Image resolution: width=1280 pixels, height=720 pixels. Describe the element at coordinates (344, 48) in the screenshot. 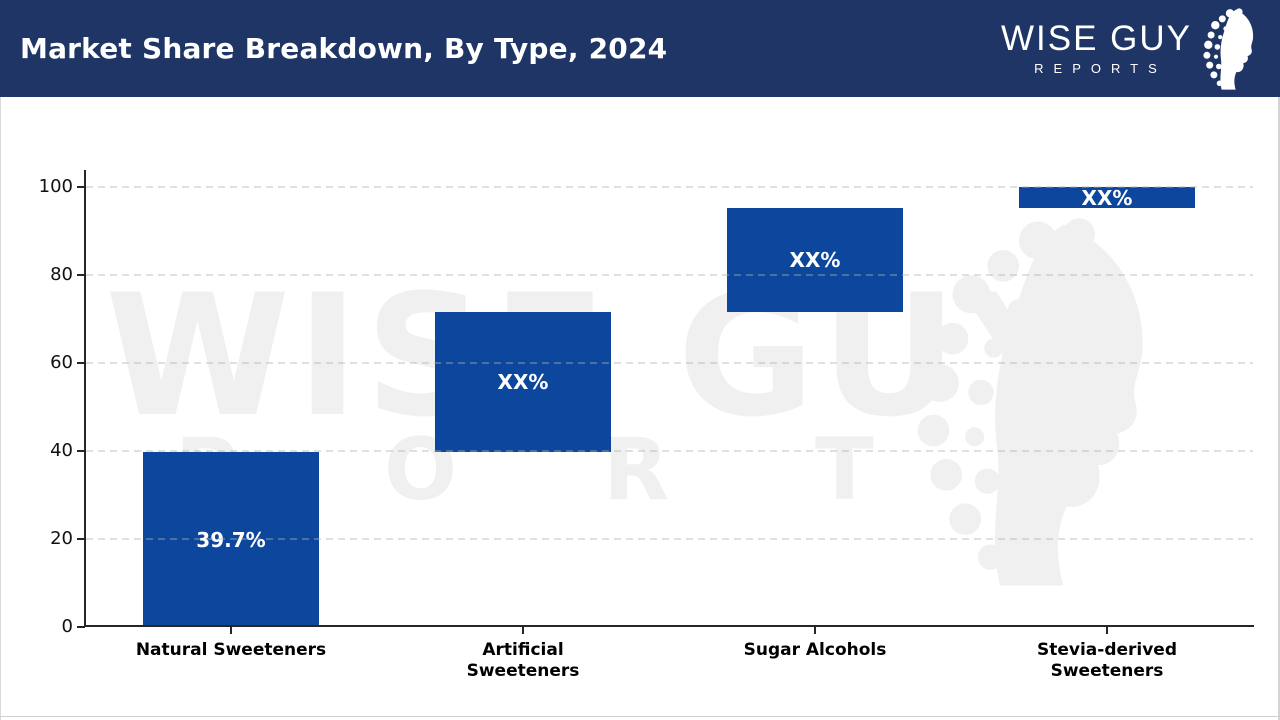

I see `page-title: Market Share Breakdown, By Type, 2024` at that location.